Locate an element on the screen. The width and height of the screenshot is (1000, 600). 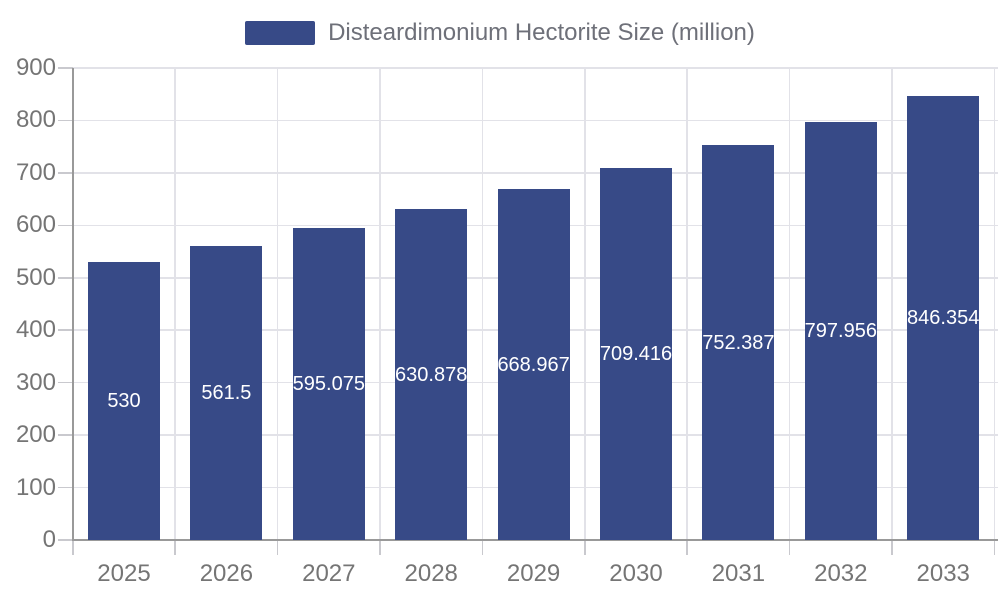
x-tick-label: 2029 is located at coordinates (533, 573).